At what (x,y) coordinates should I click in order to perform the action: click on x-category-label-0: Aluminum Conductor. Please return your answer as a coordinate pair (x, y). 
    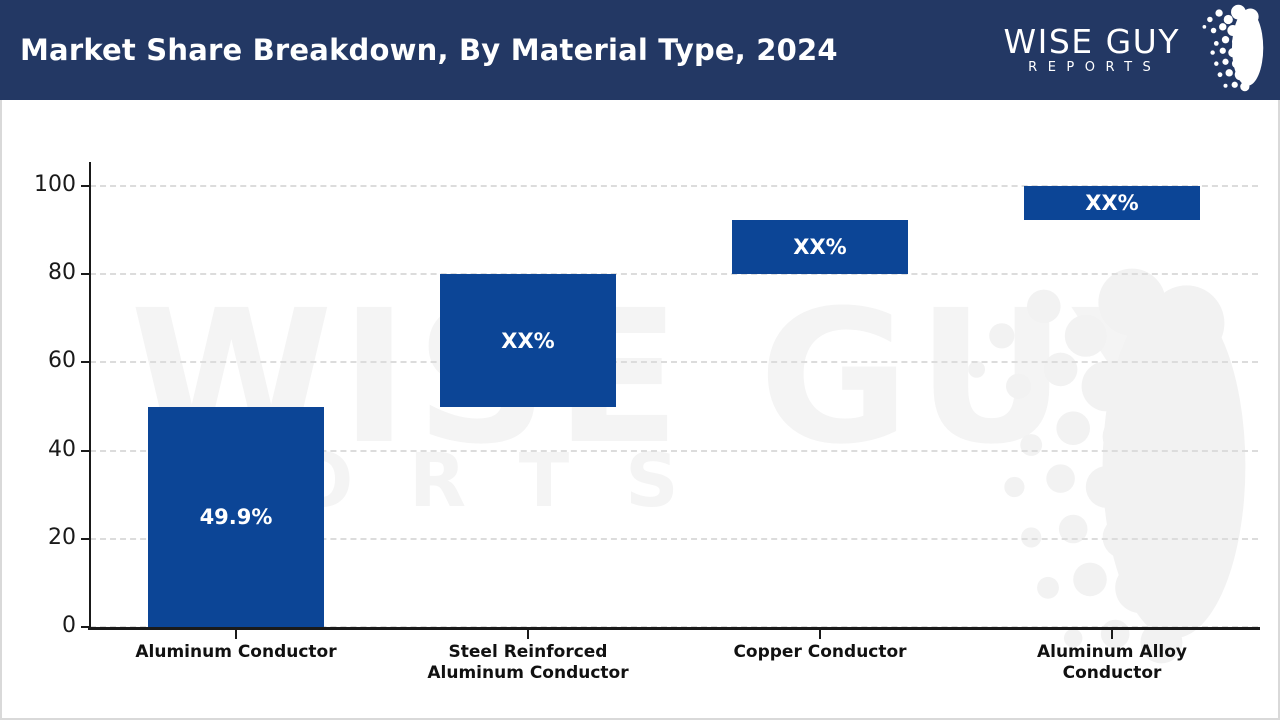
    Looking at the image, I should click on (236, 652).